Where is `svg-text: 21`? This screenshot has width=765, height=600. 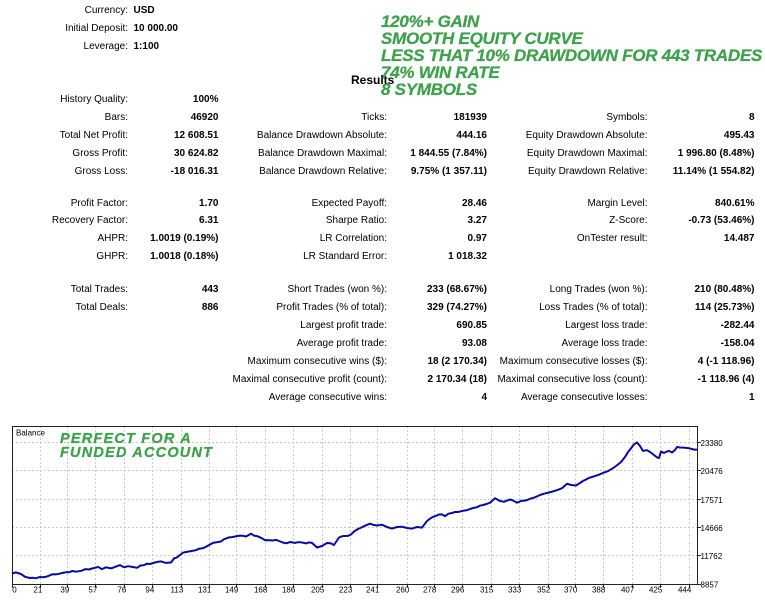
svg-text: 21 is located at coordinates (37, 590).